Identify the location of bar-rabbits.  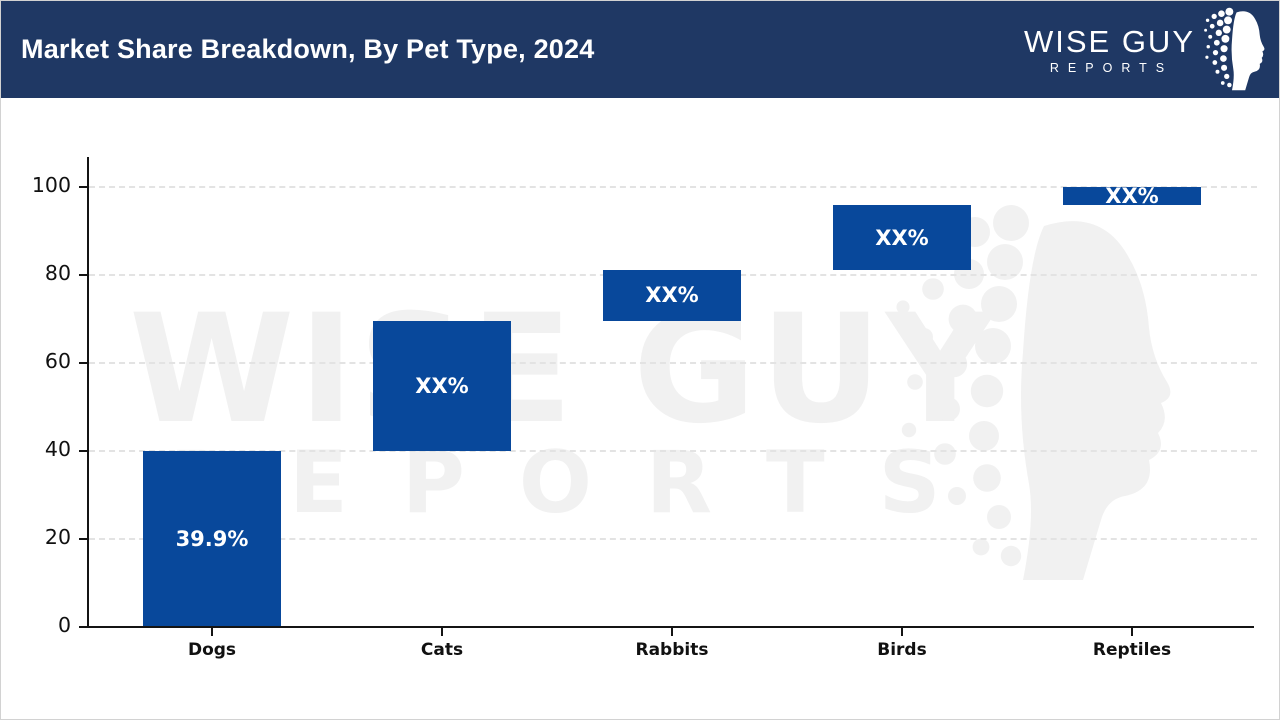
(672, 295).